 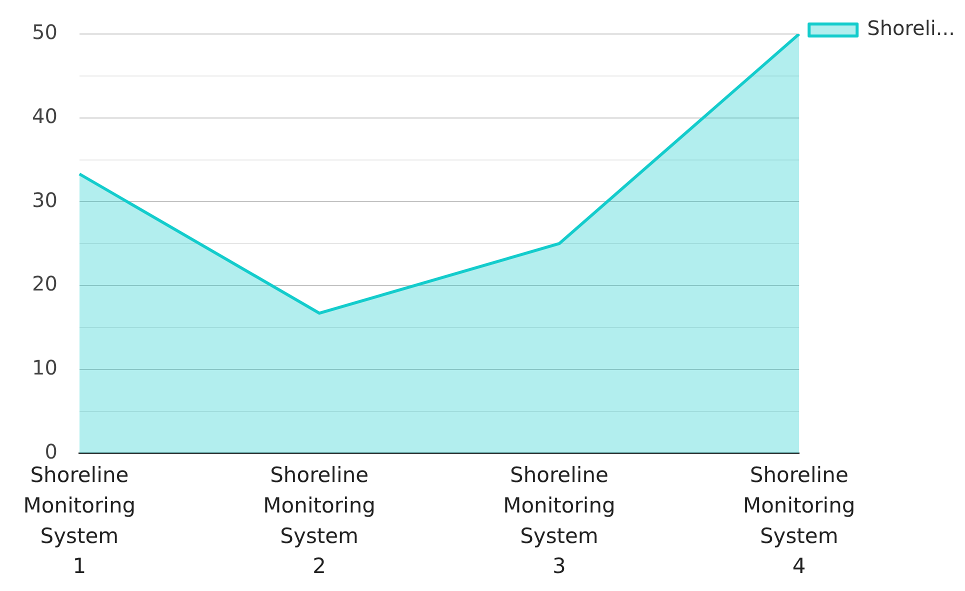 What do you see at coordinates (45, 32) in the screenshot?
I see `y-tick-label: 50` at bounding box center [45, 32].